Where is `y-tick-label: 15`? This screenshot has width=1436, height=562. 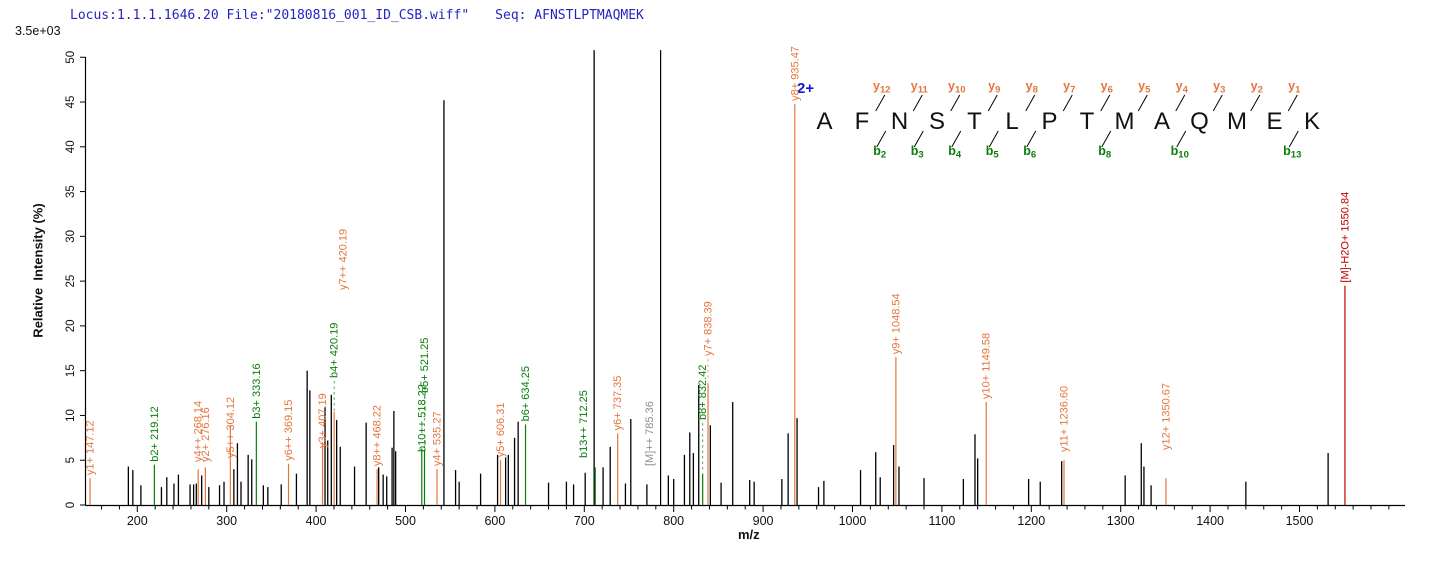 y-tick-label: 15 is located at coordinates (71, 370).